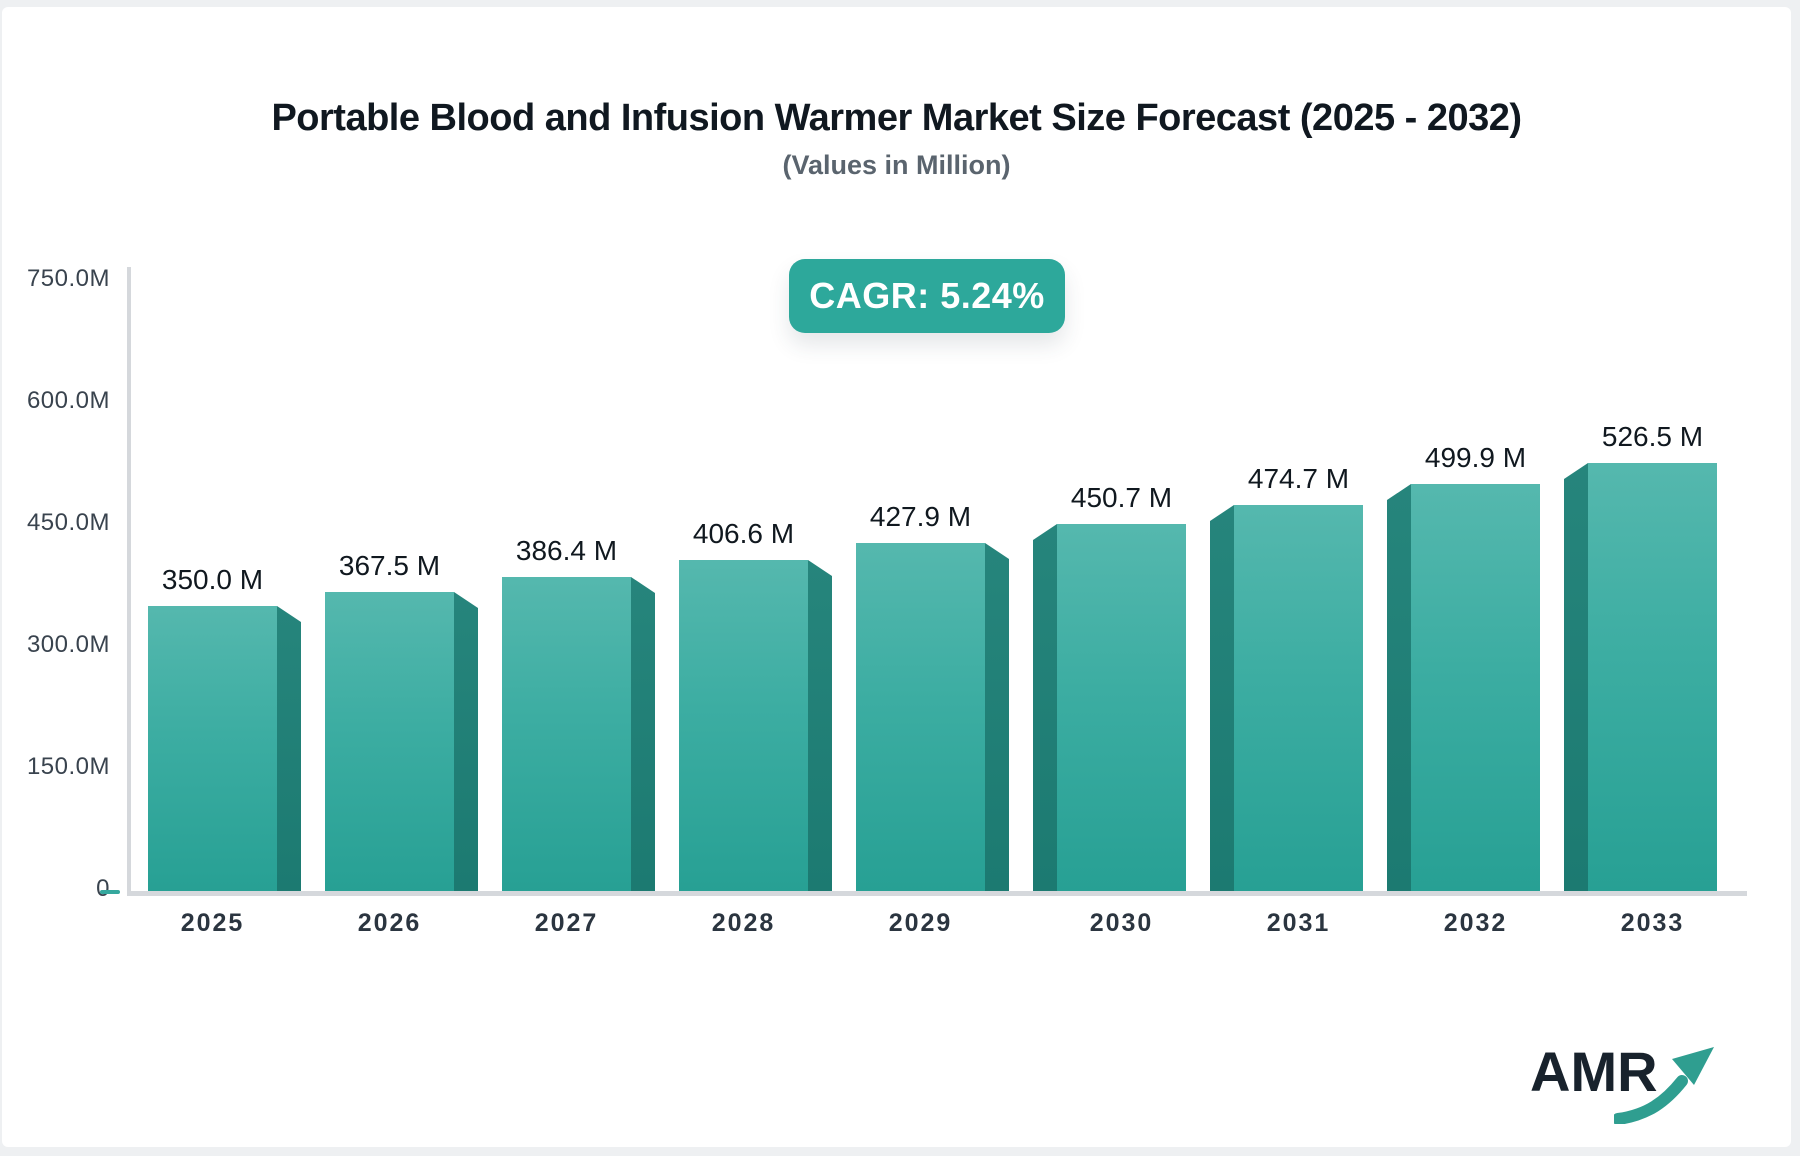  Describe the element at coordinates (110, 892) in the screenshot. I see `zero-tick-mark` at that location.